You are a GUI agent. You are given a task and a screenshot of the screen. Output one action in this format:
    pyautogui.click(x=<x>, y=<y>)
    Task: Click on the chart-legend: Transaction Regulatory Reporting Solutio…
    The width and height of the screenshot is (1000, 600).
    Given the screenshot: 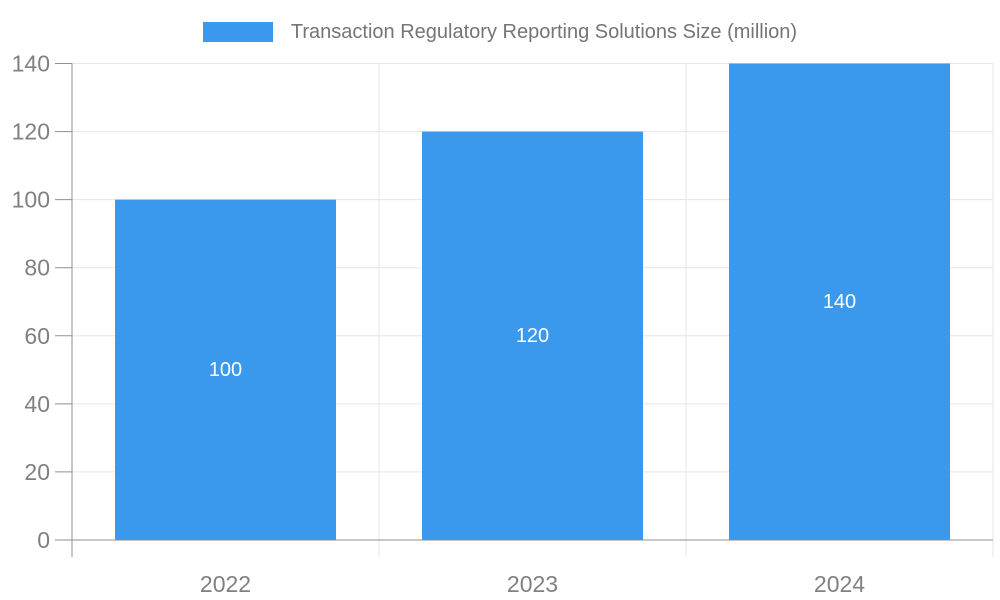 What is the action you would take?
    pyautogui.click(x=500, y=32)
    